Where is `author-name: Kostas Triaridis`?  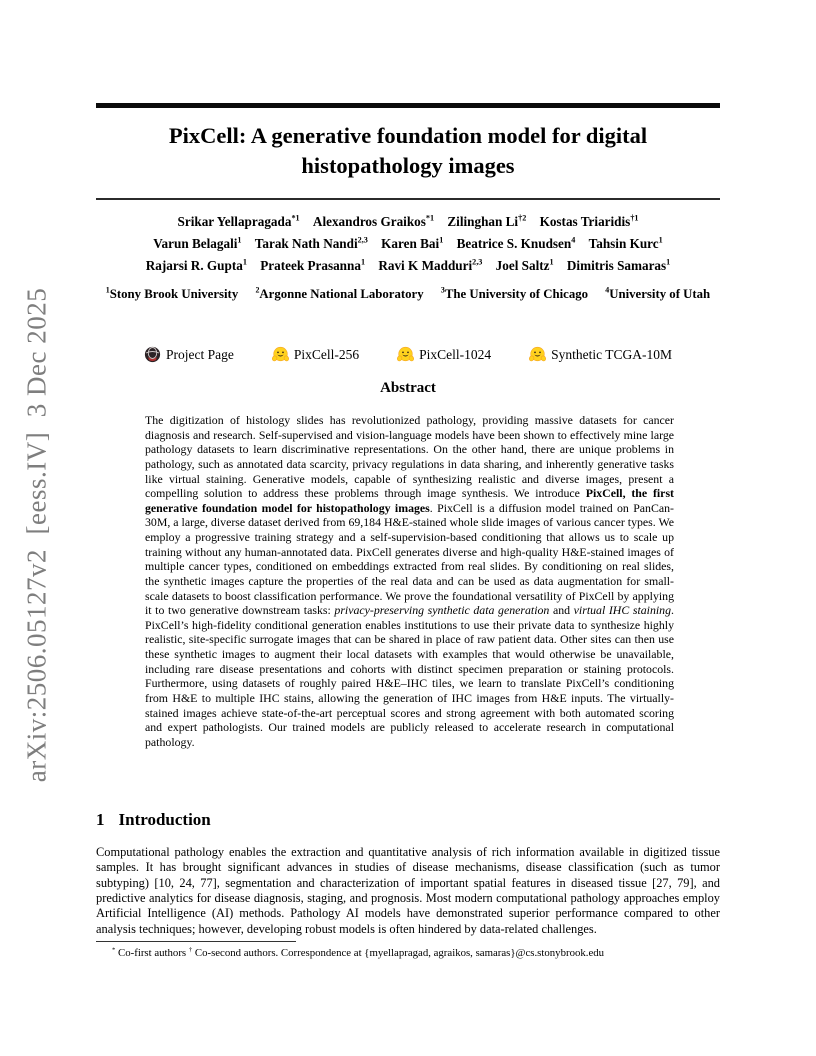 author-name: Kostas Triaridis is located at coordinates (585, 221).